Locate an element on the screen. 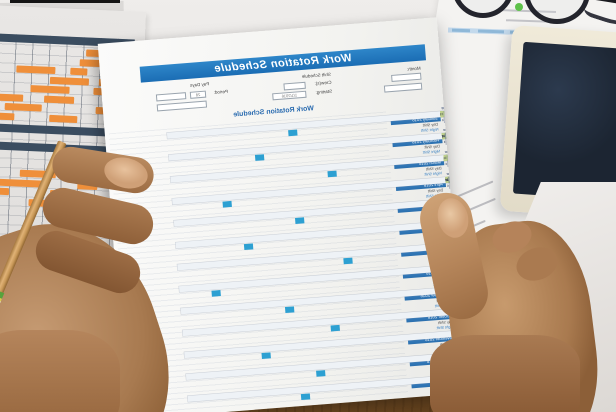  period-value-box: 28 is located at coordinates (198, 94).